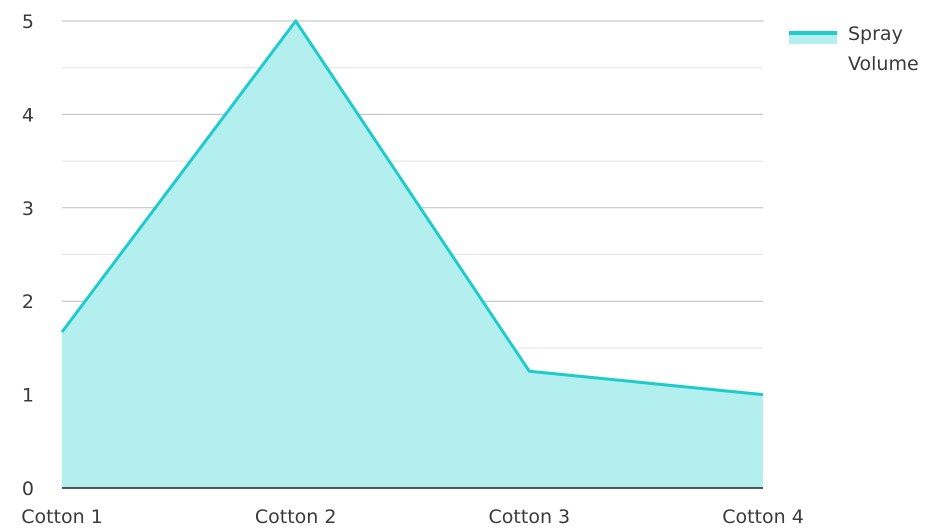 The width and height of the screenshot is (937, 529). I want to click on y-tick-label: 3, so click(28, 209).